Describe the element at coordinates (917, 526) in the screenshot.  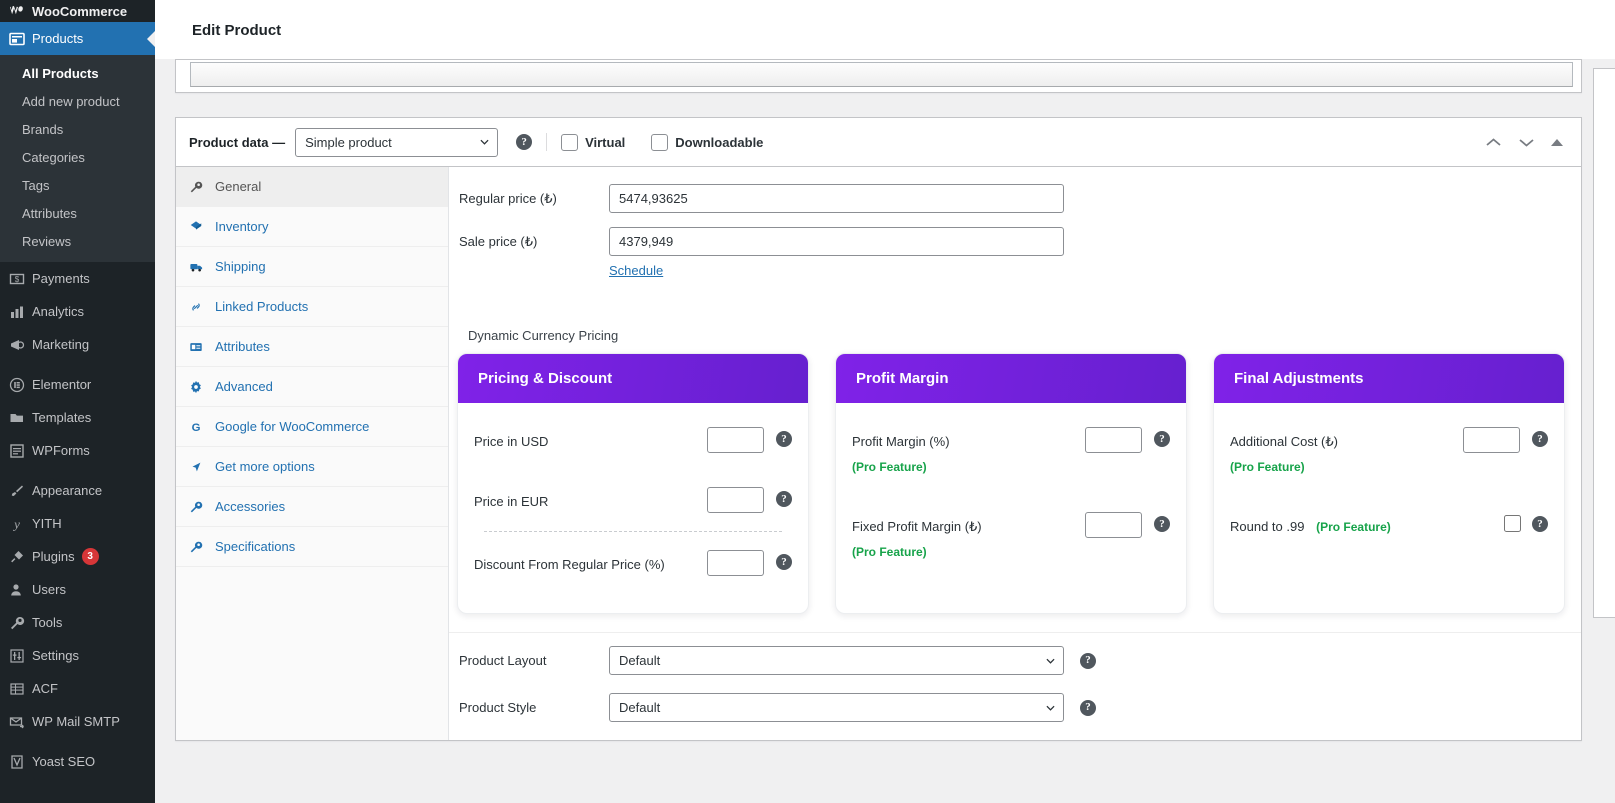
I see `fixed-profit-margin-label: Fixed Profit Margin (₺)` at that location.